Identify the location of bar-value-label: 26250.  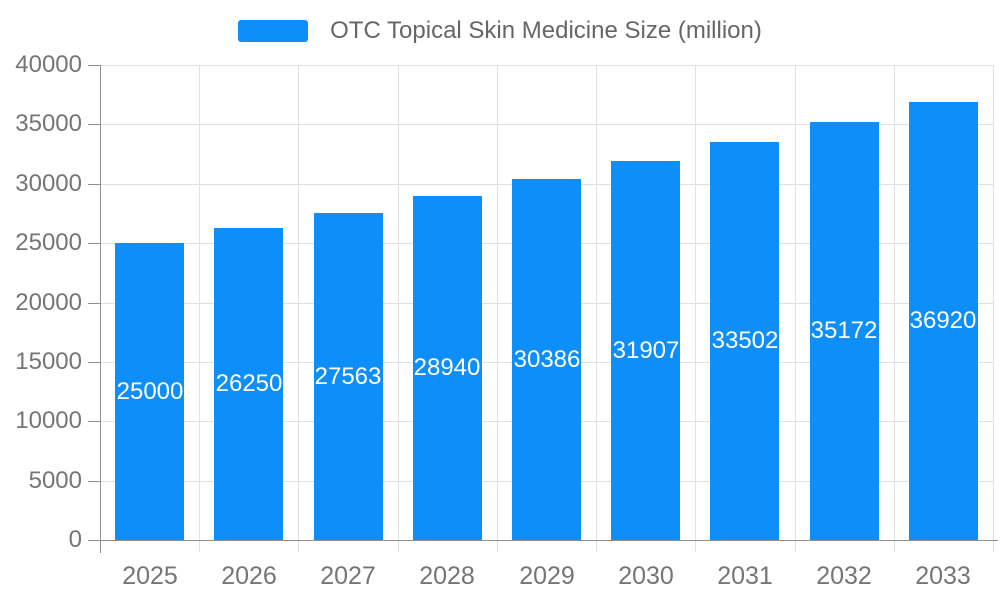
(249, 383).